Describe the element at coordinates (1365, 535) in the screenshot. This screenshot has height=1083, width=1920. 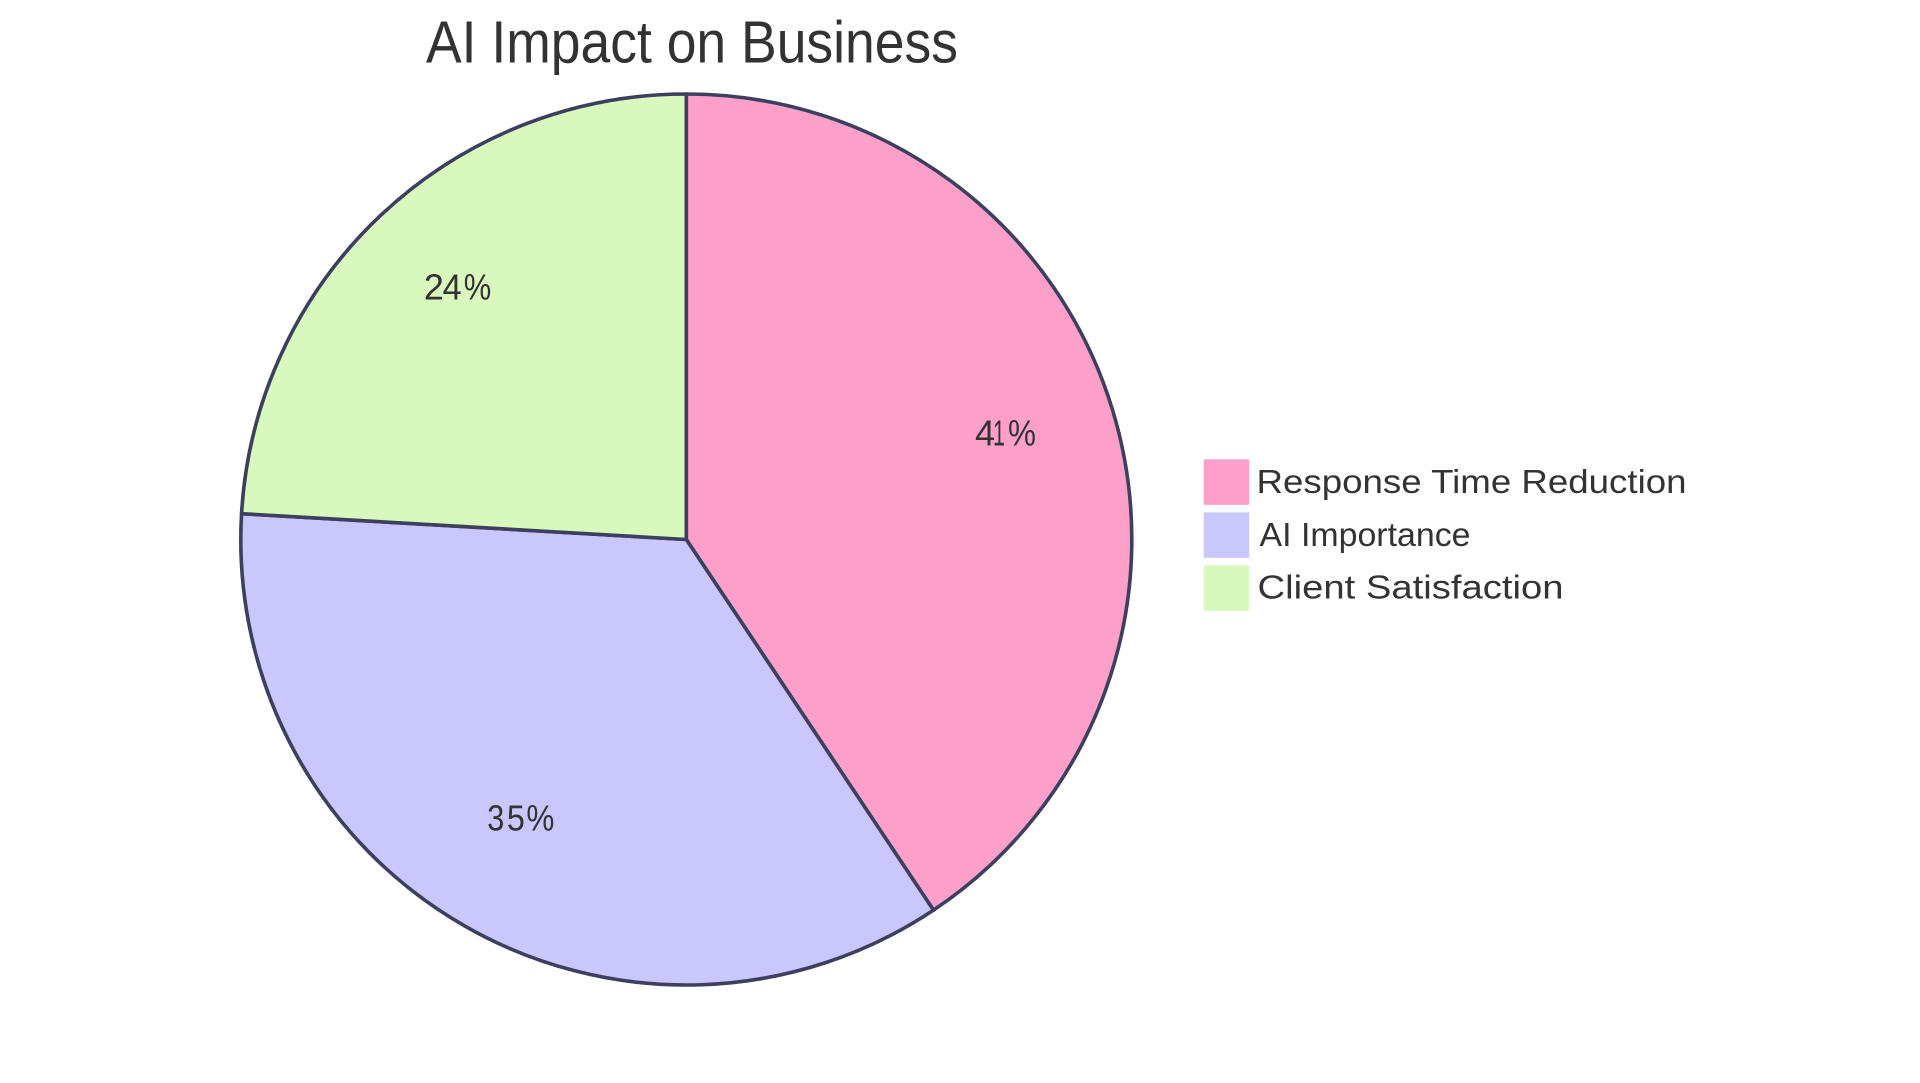
I see `svg-text: AI Importance` at that location.